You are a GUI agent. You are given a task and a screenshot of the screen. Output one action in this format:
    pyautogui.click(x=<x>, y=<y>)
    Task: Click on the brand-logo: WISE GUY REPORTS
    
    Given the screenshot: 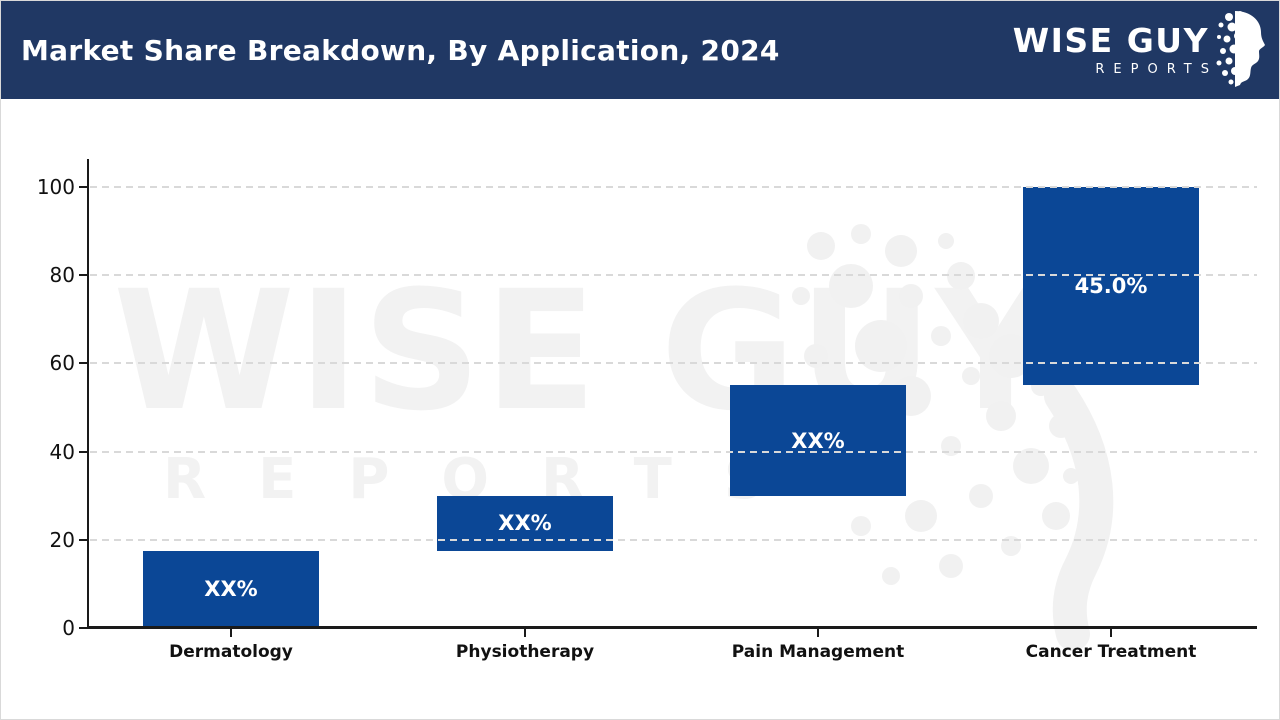 What is the action you would take?
    pyautogui.click(x=1139, y=50)
    